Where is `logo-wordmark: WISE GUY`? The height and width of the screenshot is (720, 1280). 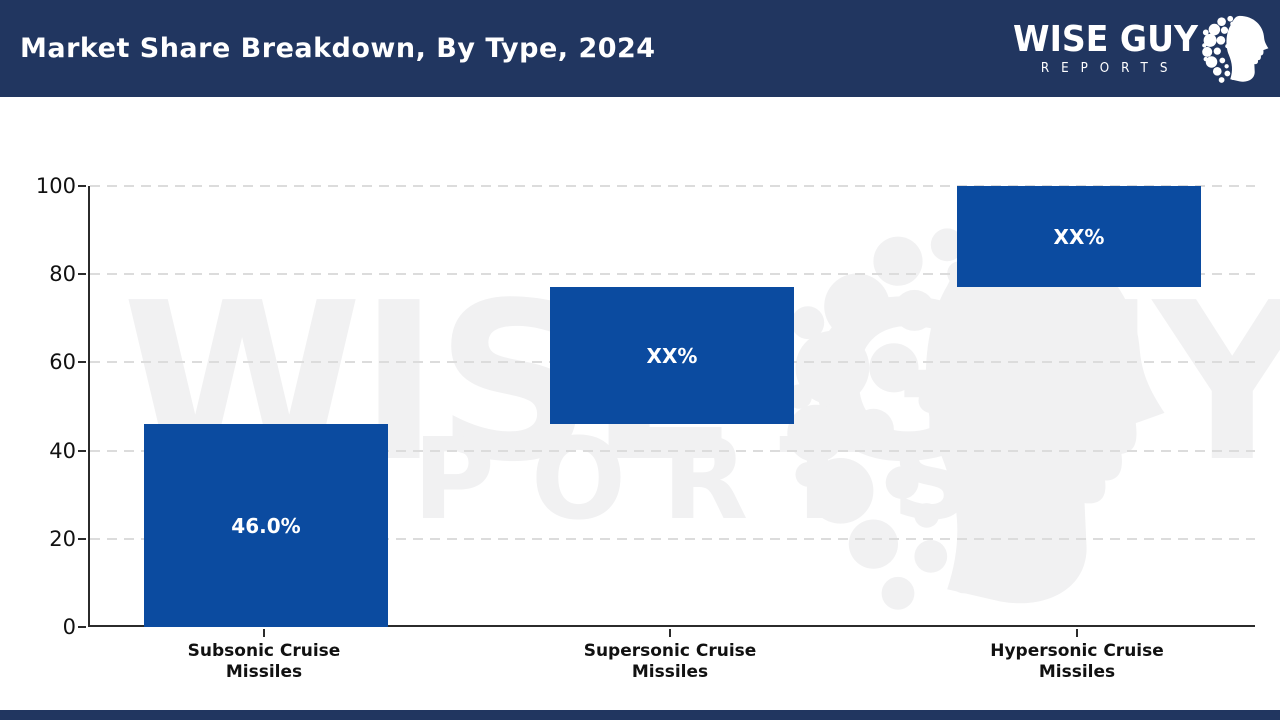 logo-wordmark: WISE GUY is located at coordinates (1105, 39).